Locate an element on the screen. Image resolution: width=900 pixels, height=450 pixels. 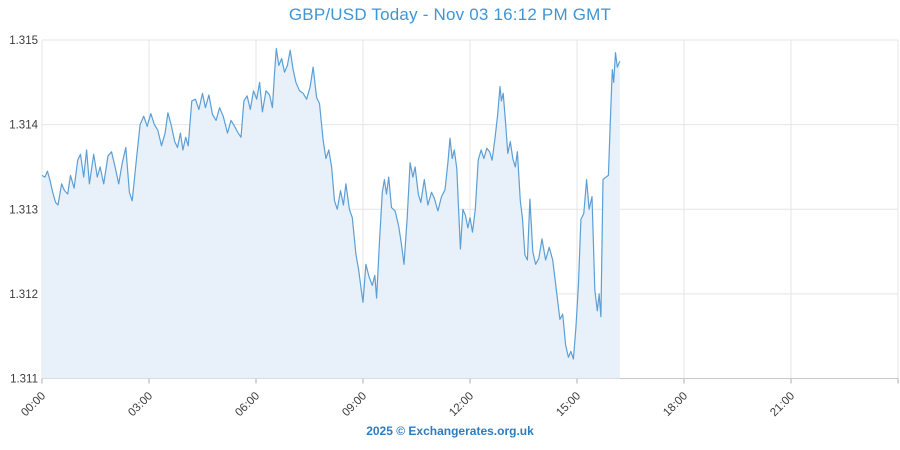
x-axis-label: 15:00 is located at coordinates (568, 404).